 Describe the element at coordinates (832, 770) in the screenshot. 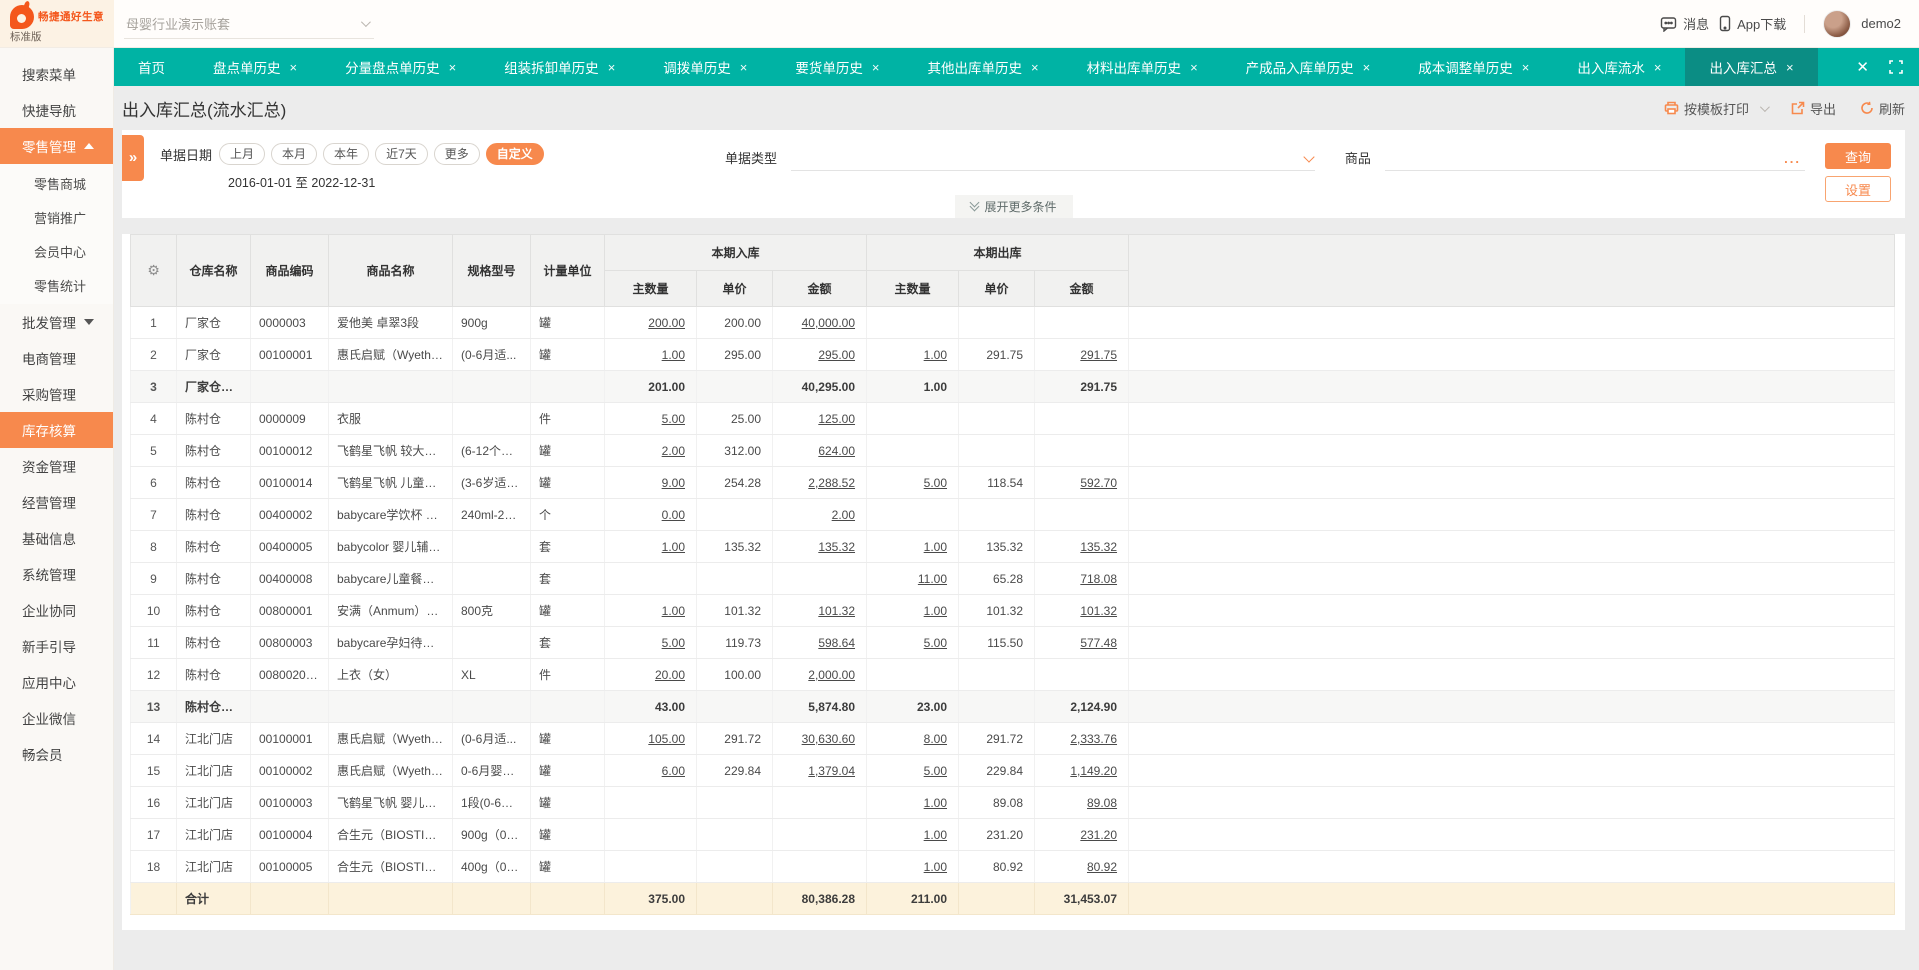

I see `cell-in-amount-link: 1,379.04` at that location.